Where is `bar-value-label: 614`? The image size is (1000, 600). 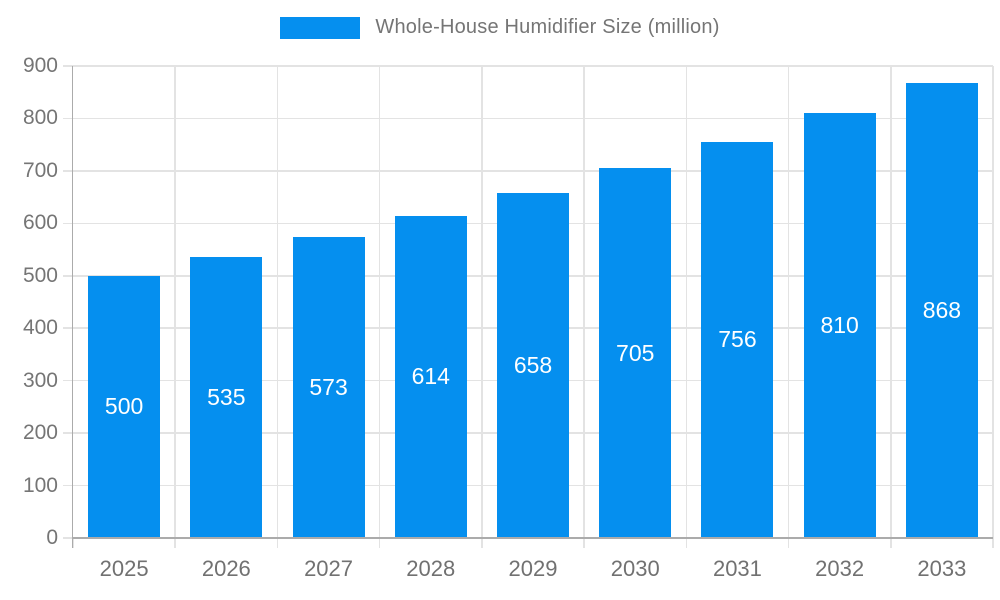 bar-value-label: 614 is located at coordinates (430, 376).